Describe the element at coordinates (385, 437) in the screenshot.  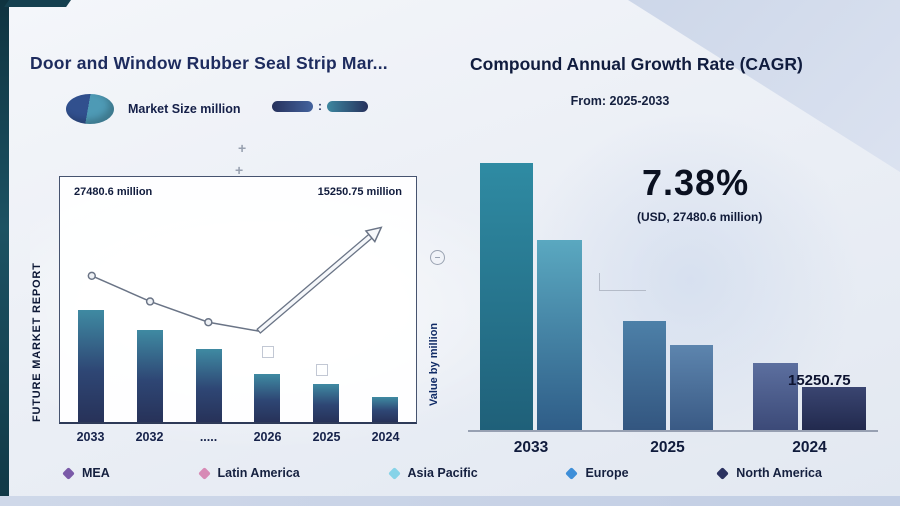
I see `left-x-label: 2024` at that location.